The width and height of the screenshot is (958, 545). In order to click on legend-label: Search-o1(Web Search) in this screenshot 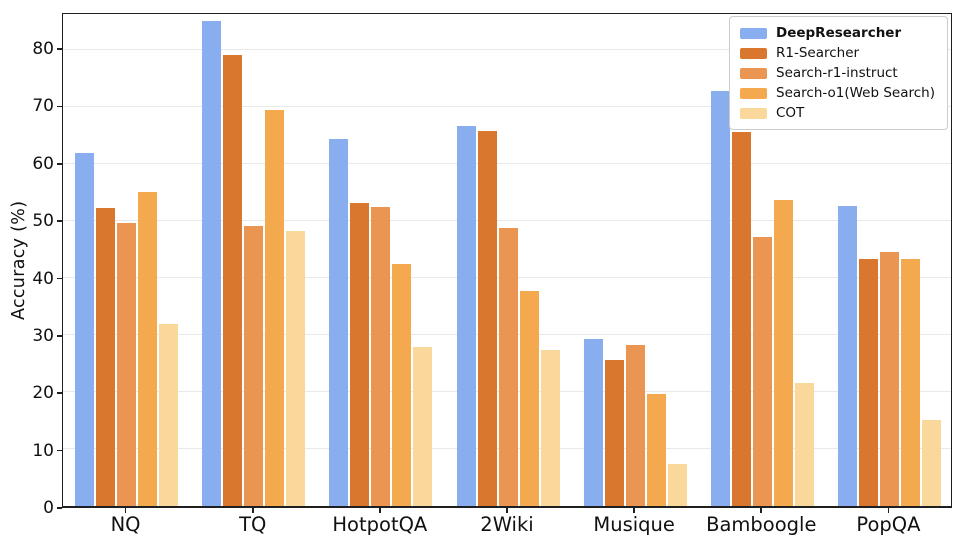, I will do `click(855, 93)`.